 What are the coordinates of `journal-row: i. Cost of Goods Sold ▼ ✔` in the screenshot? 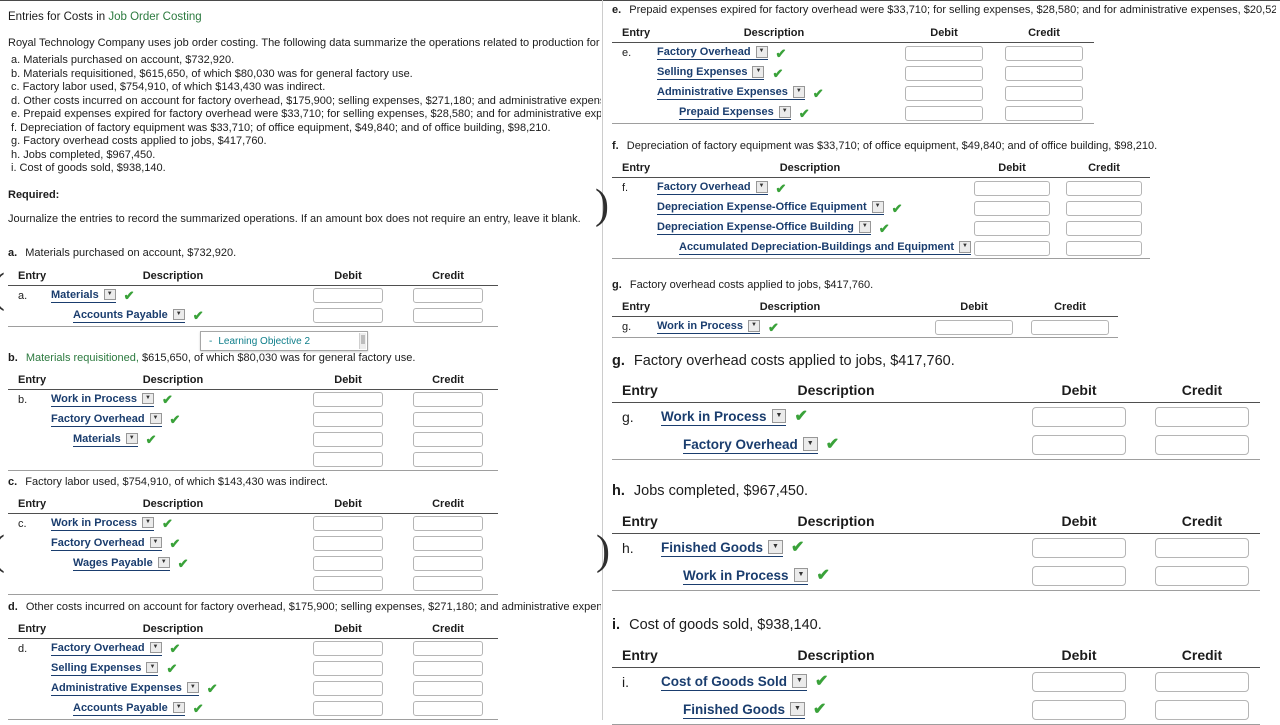 It's located at (936, 682).